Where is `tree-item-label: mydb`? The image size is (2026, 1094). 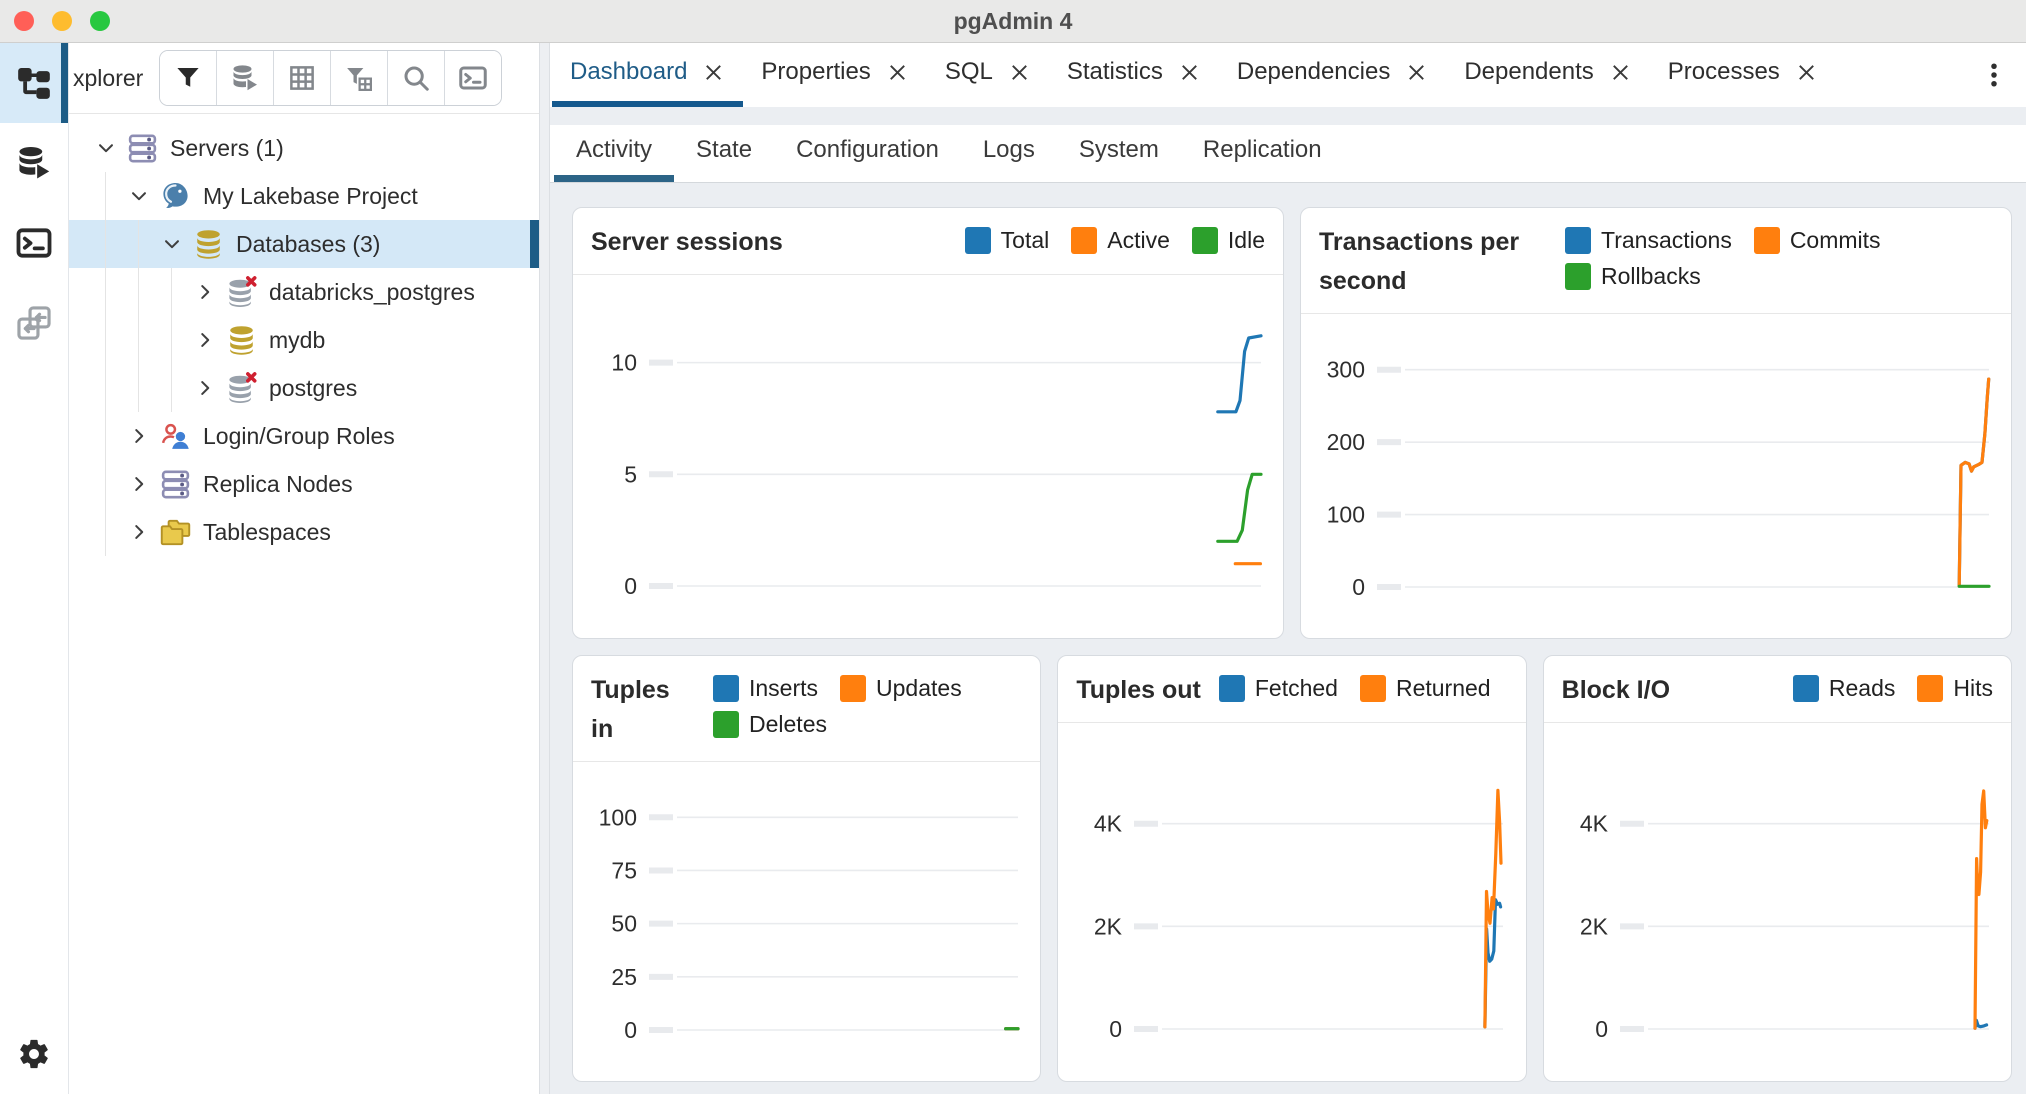 tree-item-label: mydb is located at coordinates (297, 339).